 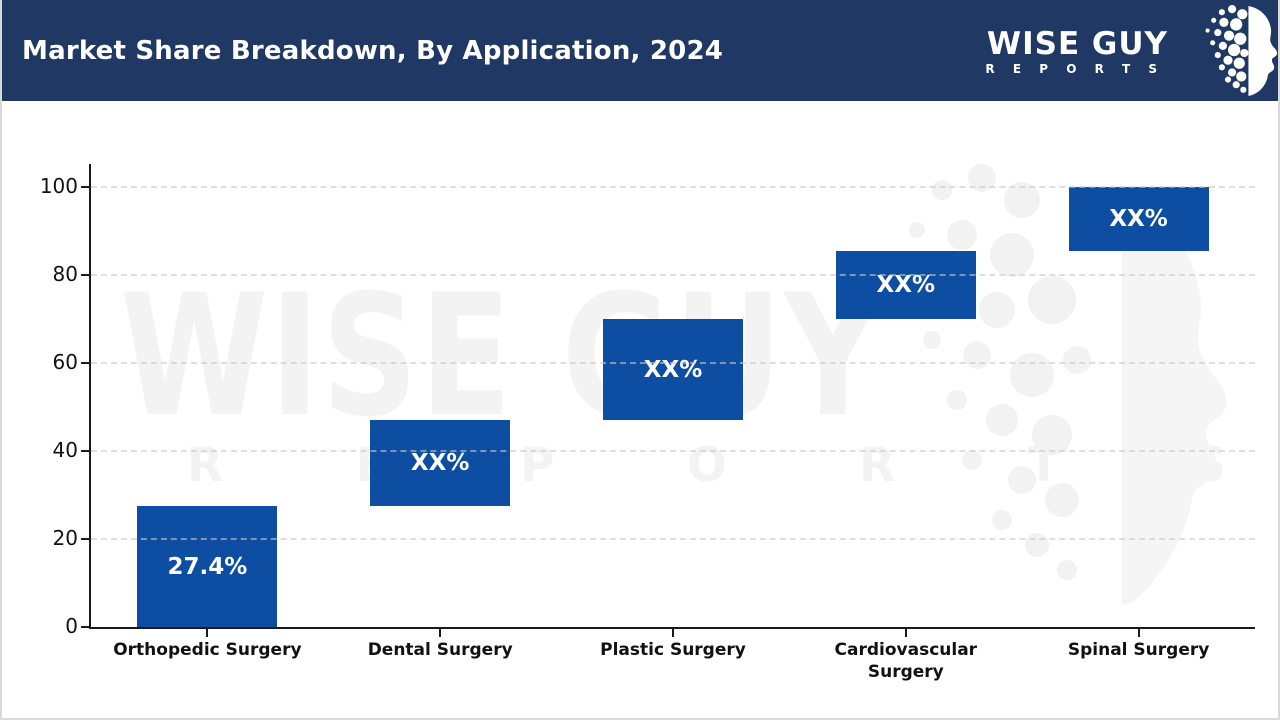 What do you see at coordinates (65, 538) in the screenshot?
I see `y-axis-label: 20` at bounding box center [65, 538].